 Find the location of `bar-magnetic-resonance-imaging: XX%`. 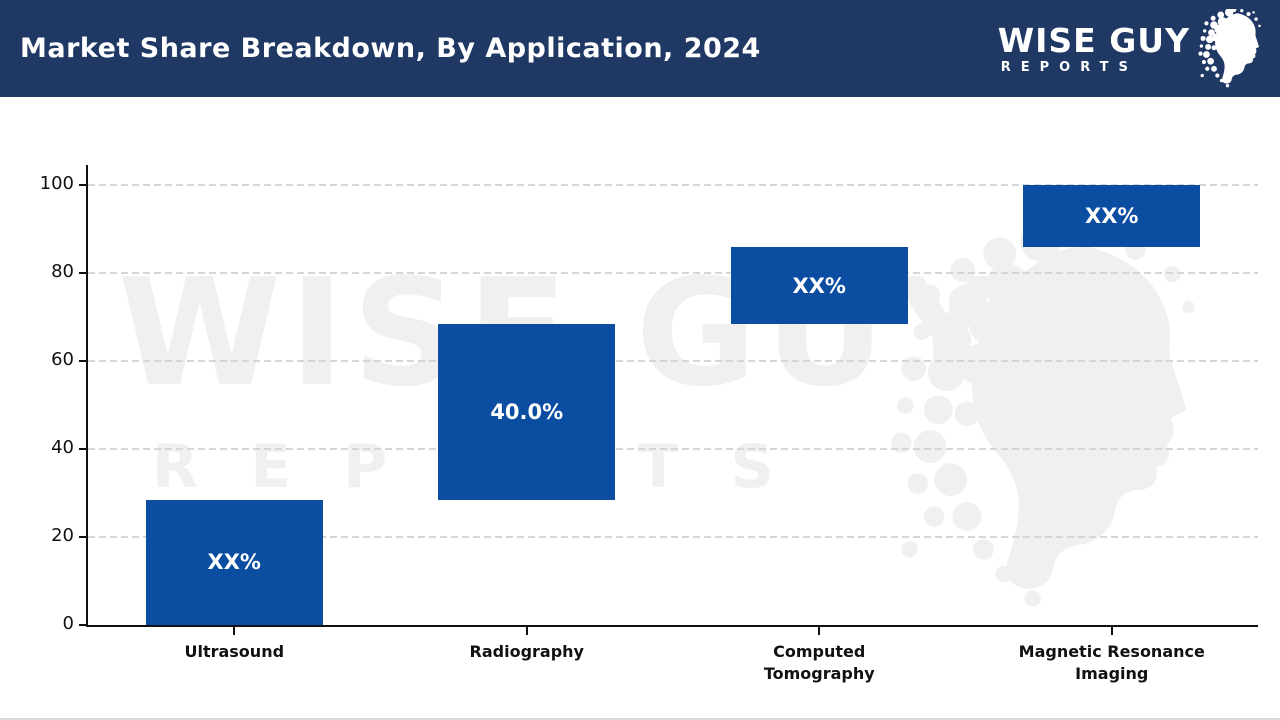

bar-magnetic-resonance-imaging: XX% is located at coordinates (1112, 216).